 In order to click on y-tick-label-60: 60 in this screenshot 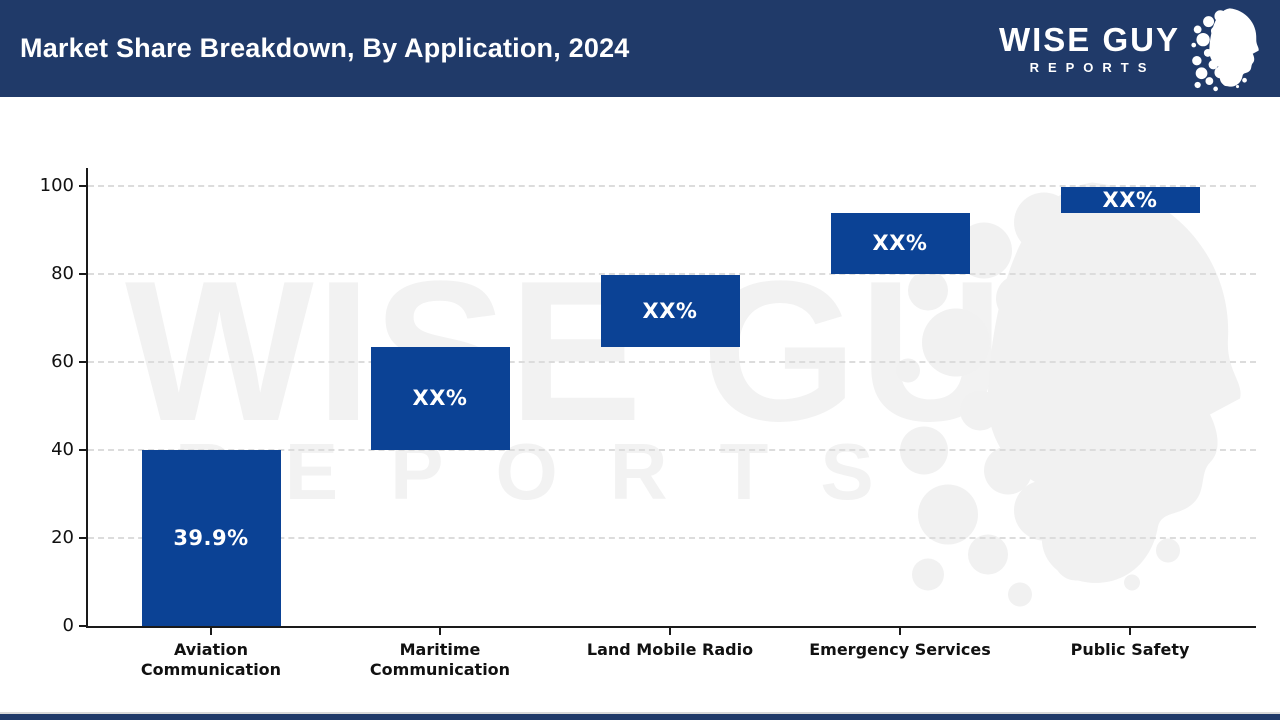, I will do `click(62, 361)`.